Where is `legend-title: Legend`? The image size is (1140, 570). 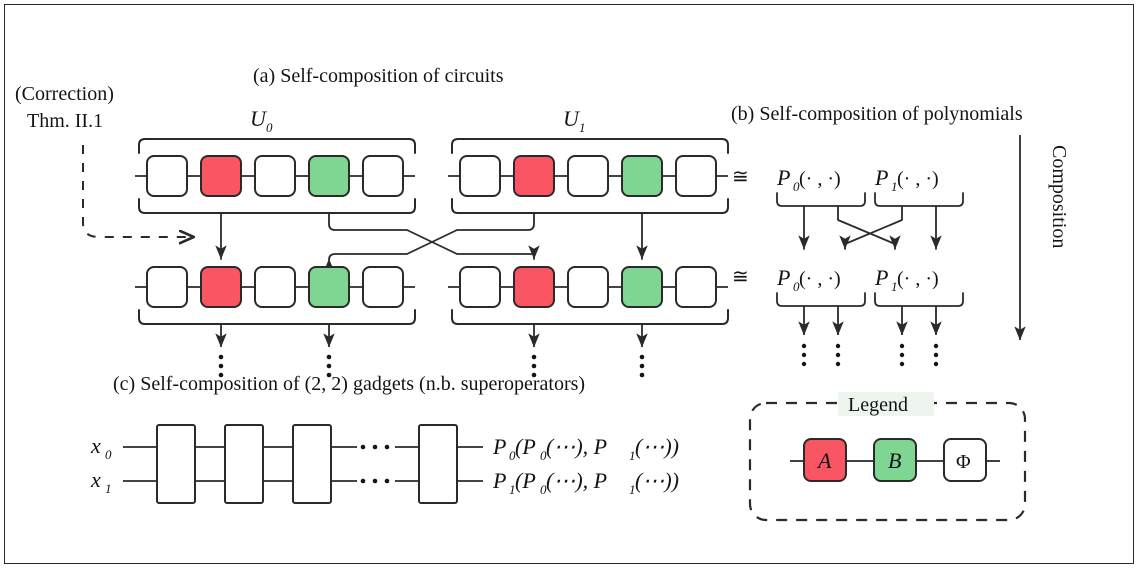
legend-title: Legend is located at coordinates (878, 405).